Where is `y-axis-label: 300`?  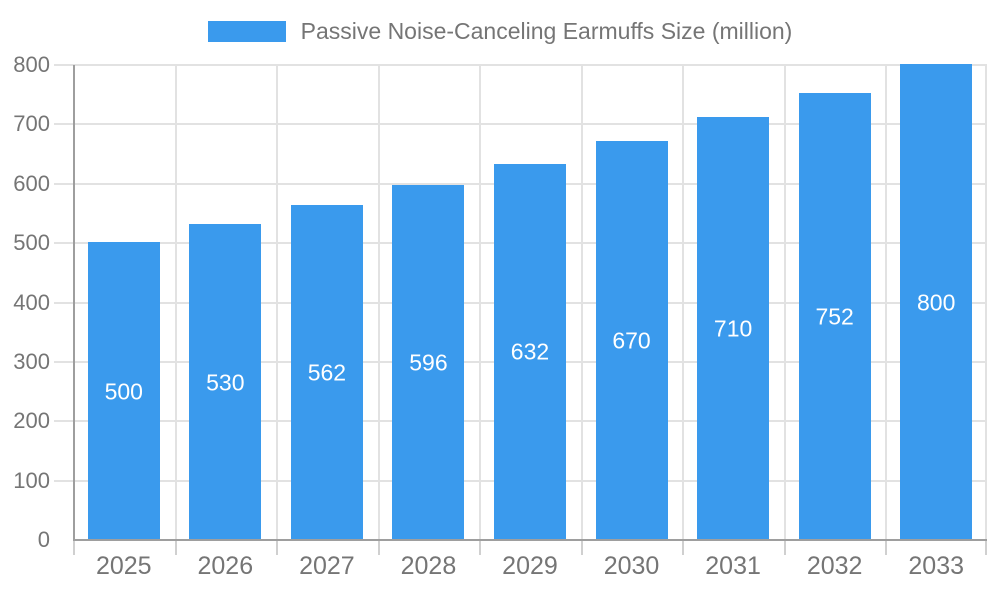 y-axis-label: 300 is located at coordinates (31, 361).